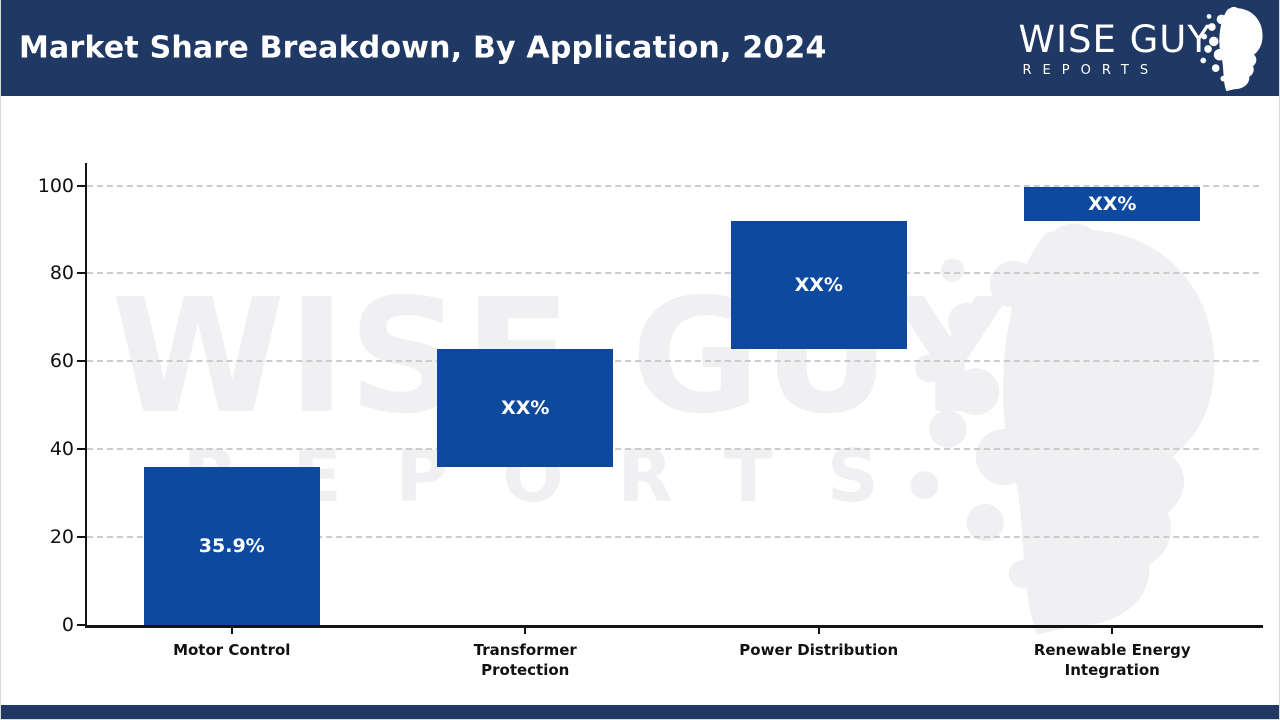  What do you see at coordinates (1231, 49) in the screenshot?
I see `logo-head-icon` at bounding box center [1231, 49].